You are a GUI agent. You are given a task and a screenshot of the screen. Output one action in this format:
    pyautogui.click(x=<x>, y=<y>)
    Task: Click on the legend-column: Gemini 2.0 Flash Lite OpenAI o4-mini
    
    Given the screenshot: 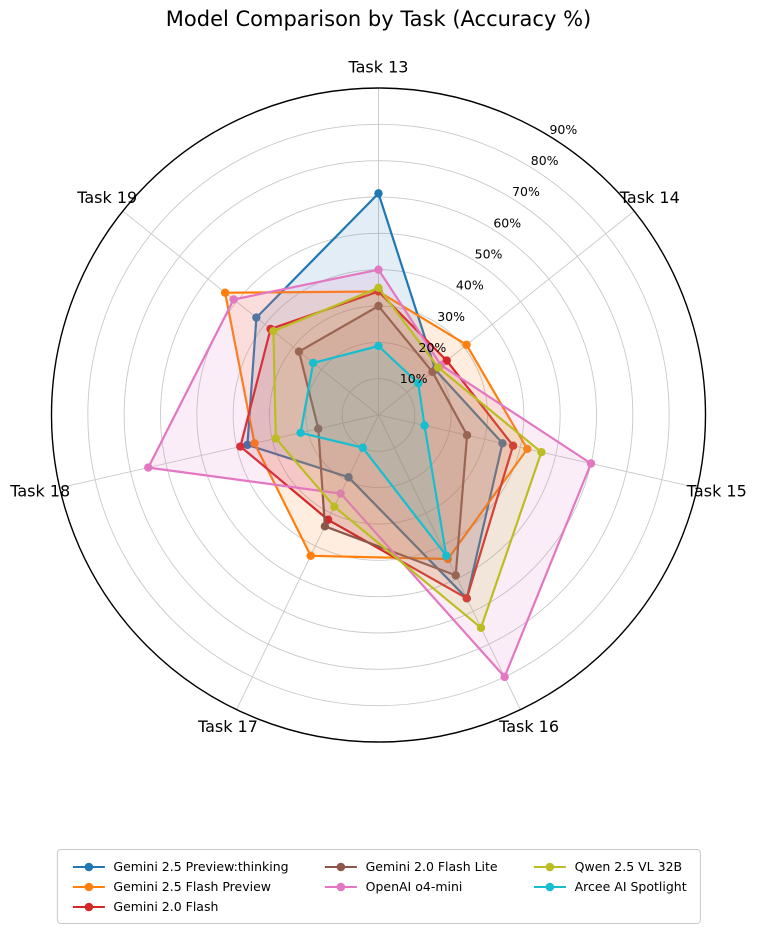 What is the action you would take?
    pyautogui.click(x=410, y=886)
    